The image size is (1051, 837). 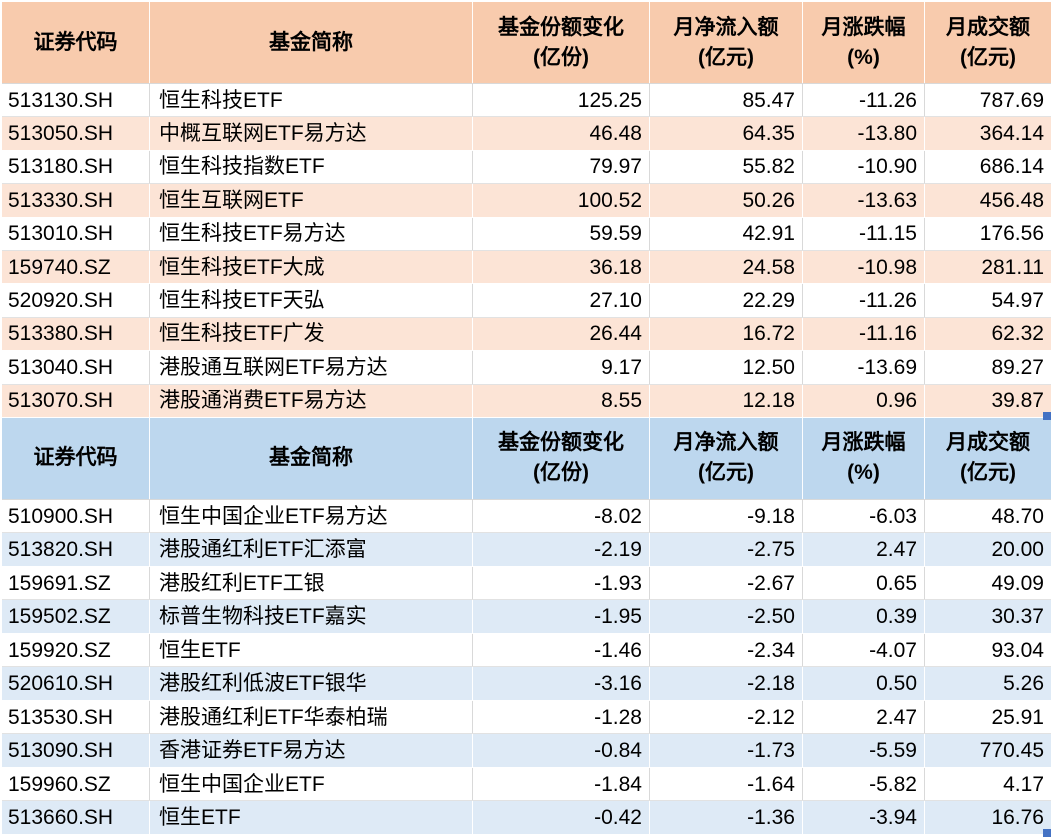 What do you see at coordinates (561, 200) in the screenshot?
I see `share-change-cell: 100.52` at bounding box center [561, 200].